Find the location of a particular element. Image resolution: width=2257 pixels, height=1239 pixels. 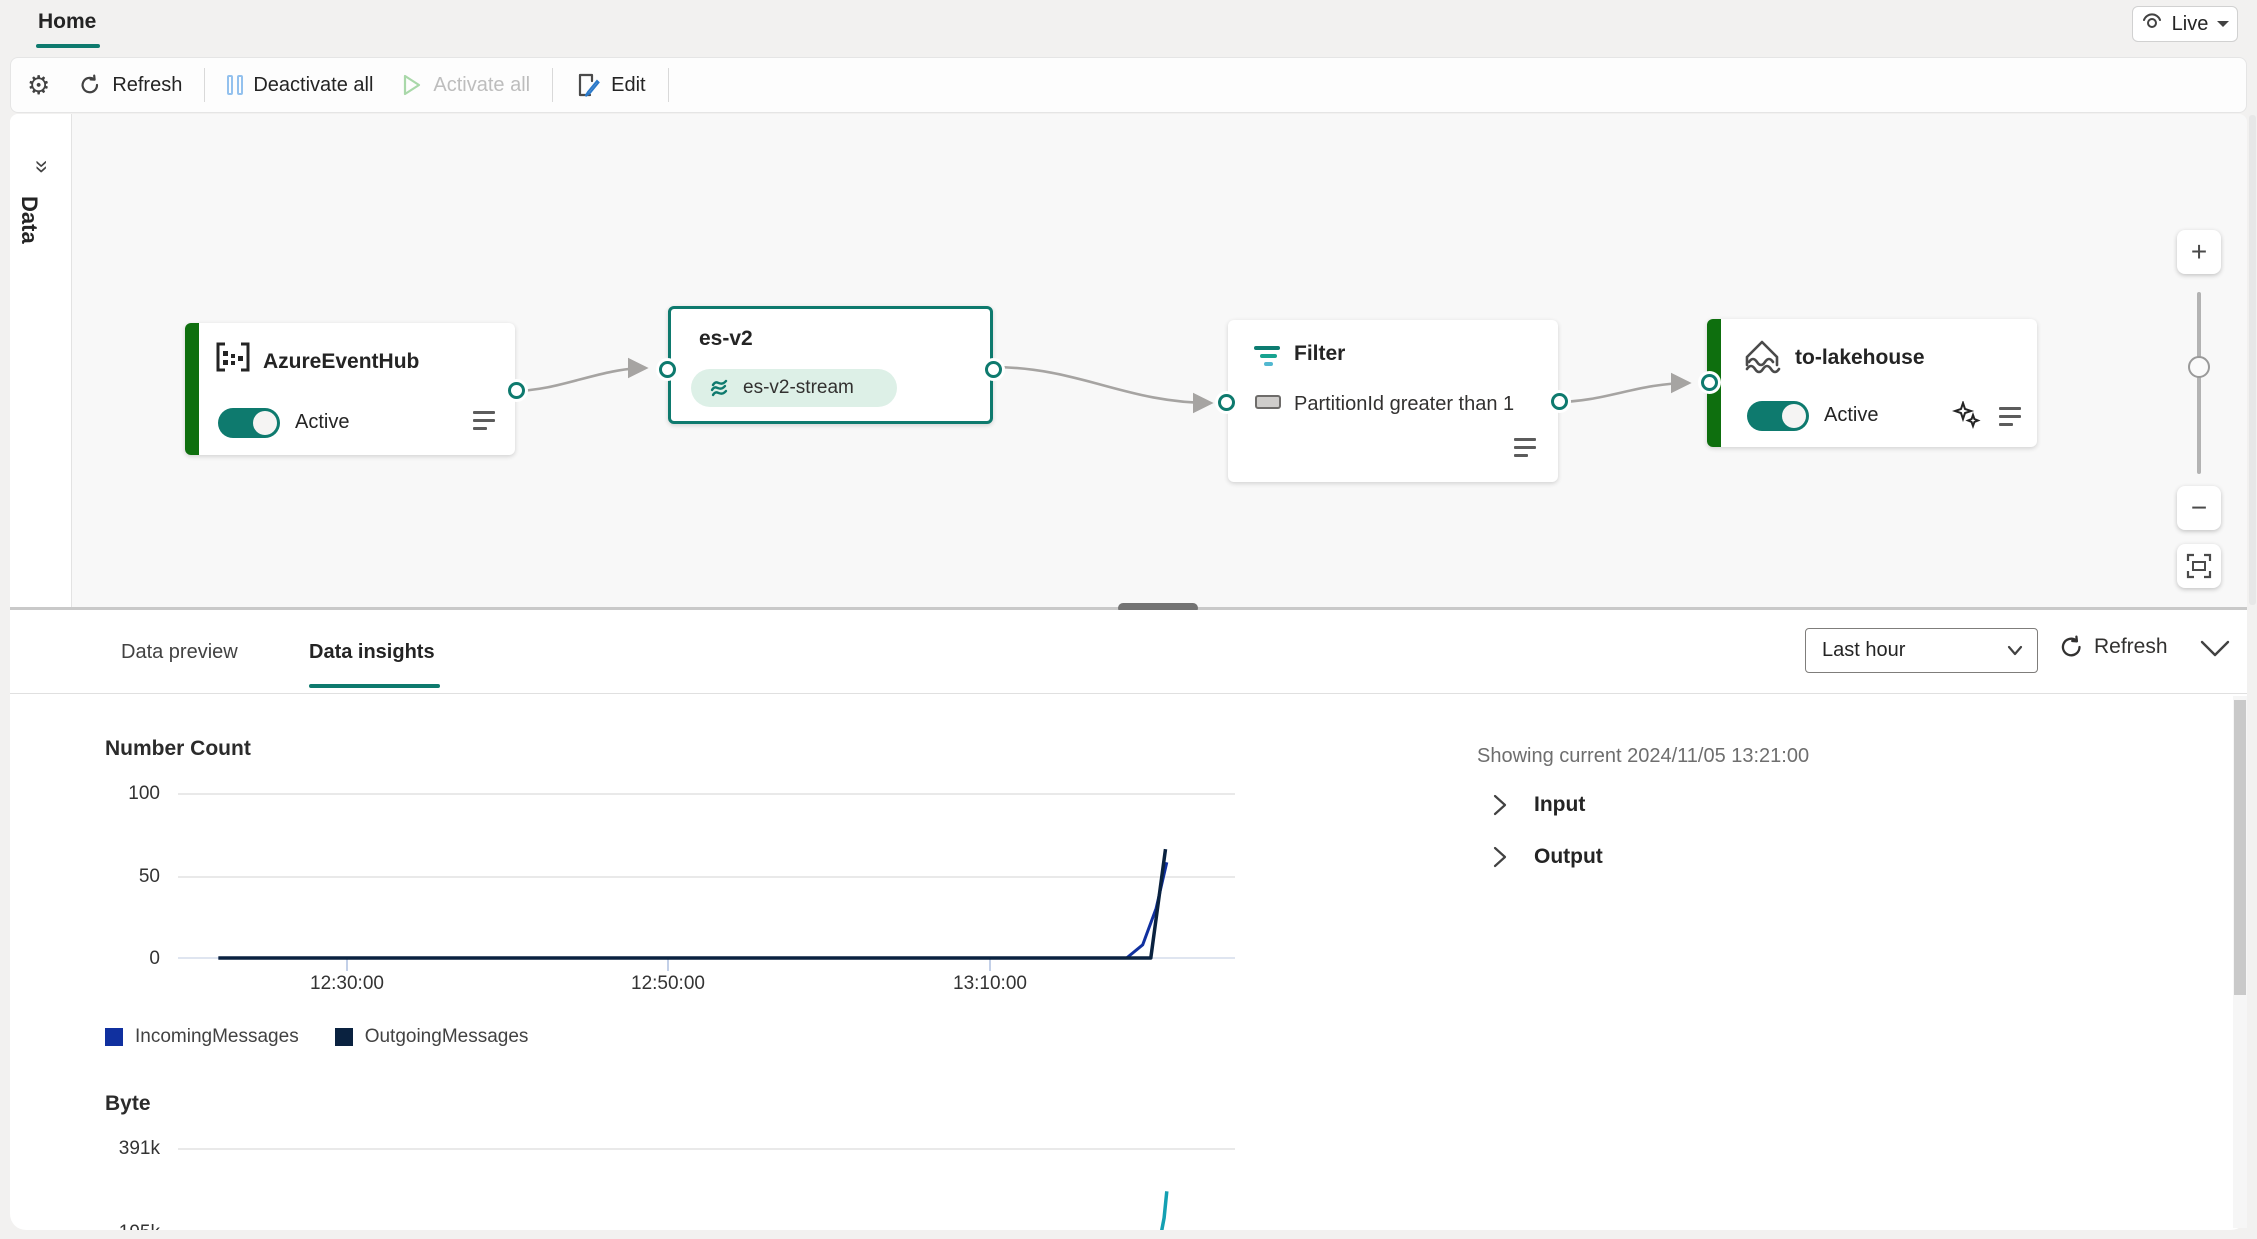

activate-all-label: Activate all is located at coordinates (482, 84).